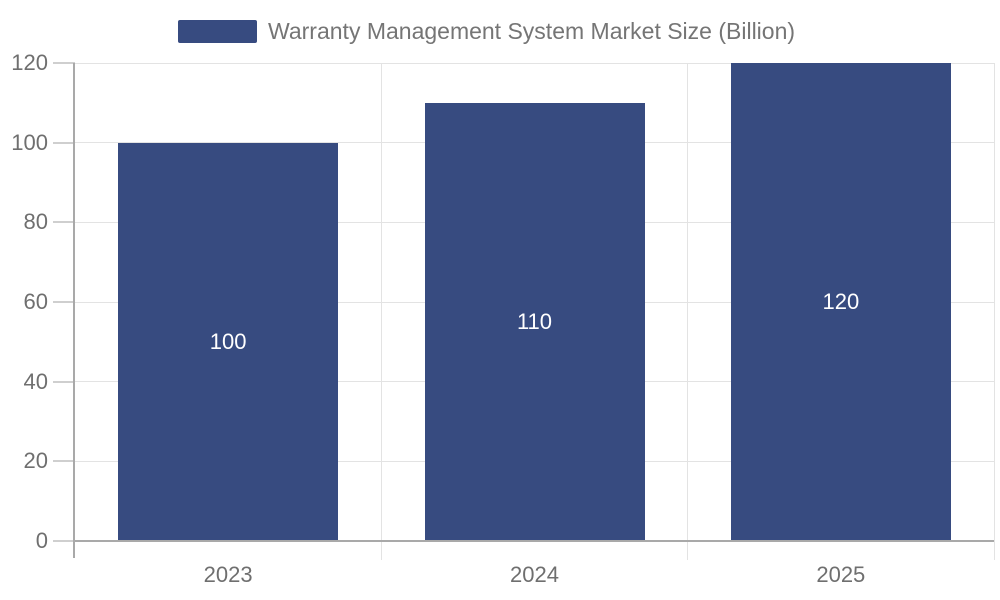  Describe the element at coordinates (534, 63) in the screenshot. I see `y-gridline` at that location.